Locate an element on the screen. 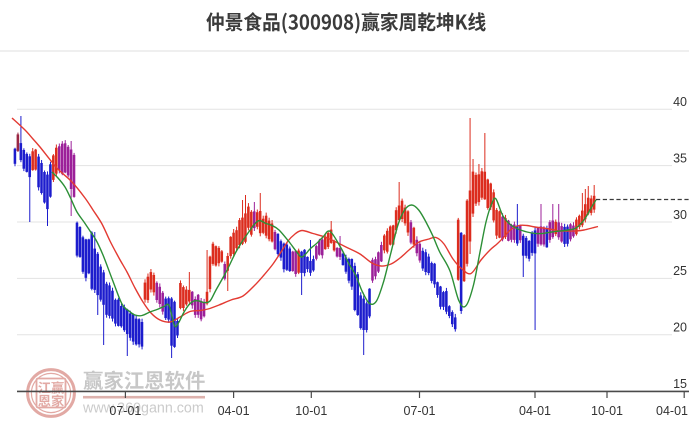 Image resolution: width=689 pixels, height=427 pixels. svg-text: 35 is located at coordinates (680, 158).